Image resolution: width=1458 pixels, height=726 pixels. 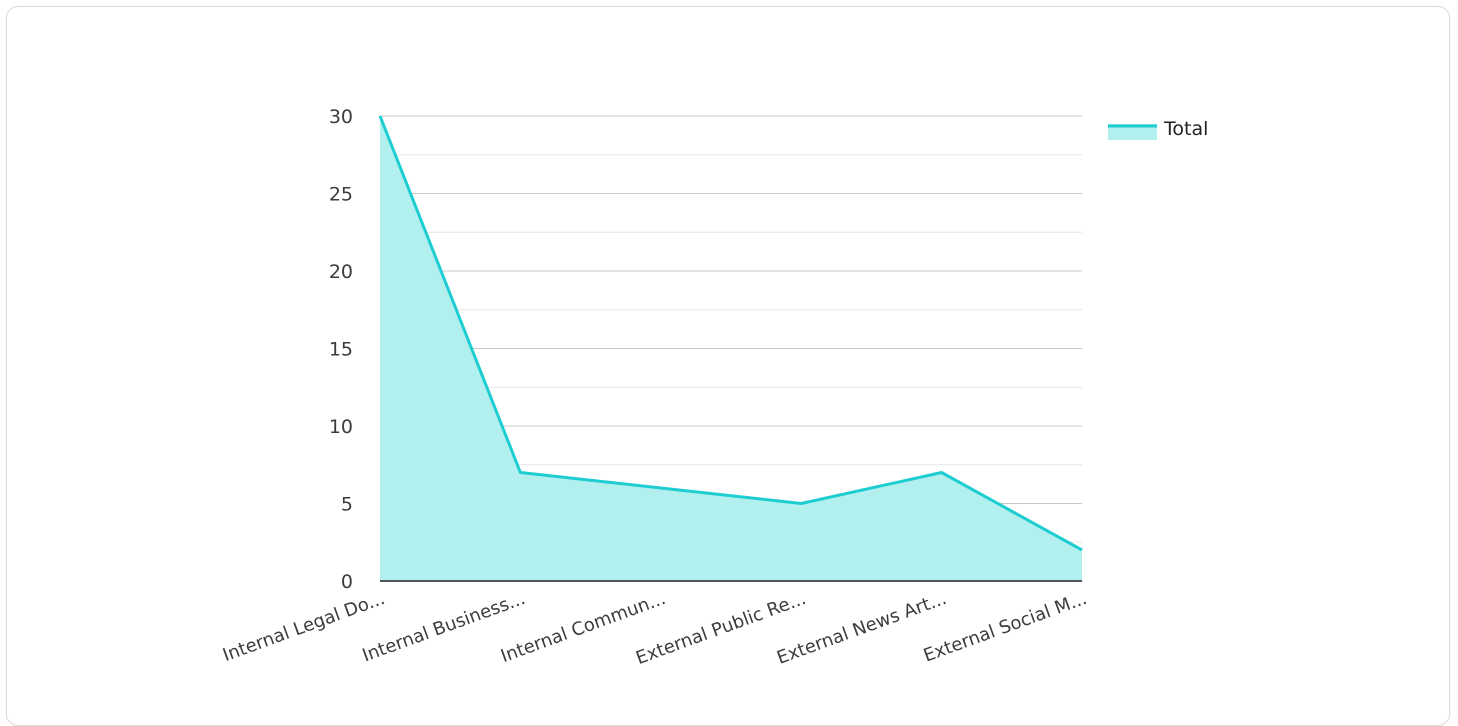 What do you see at coordinates (341, 427) in the screenshot?
I see `y-tick-label: 10` at bounding box center [341, 427].